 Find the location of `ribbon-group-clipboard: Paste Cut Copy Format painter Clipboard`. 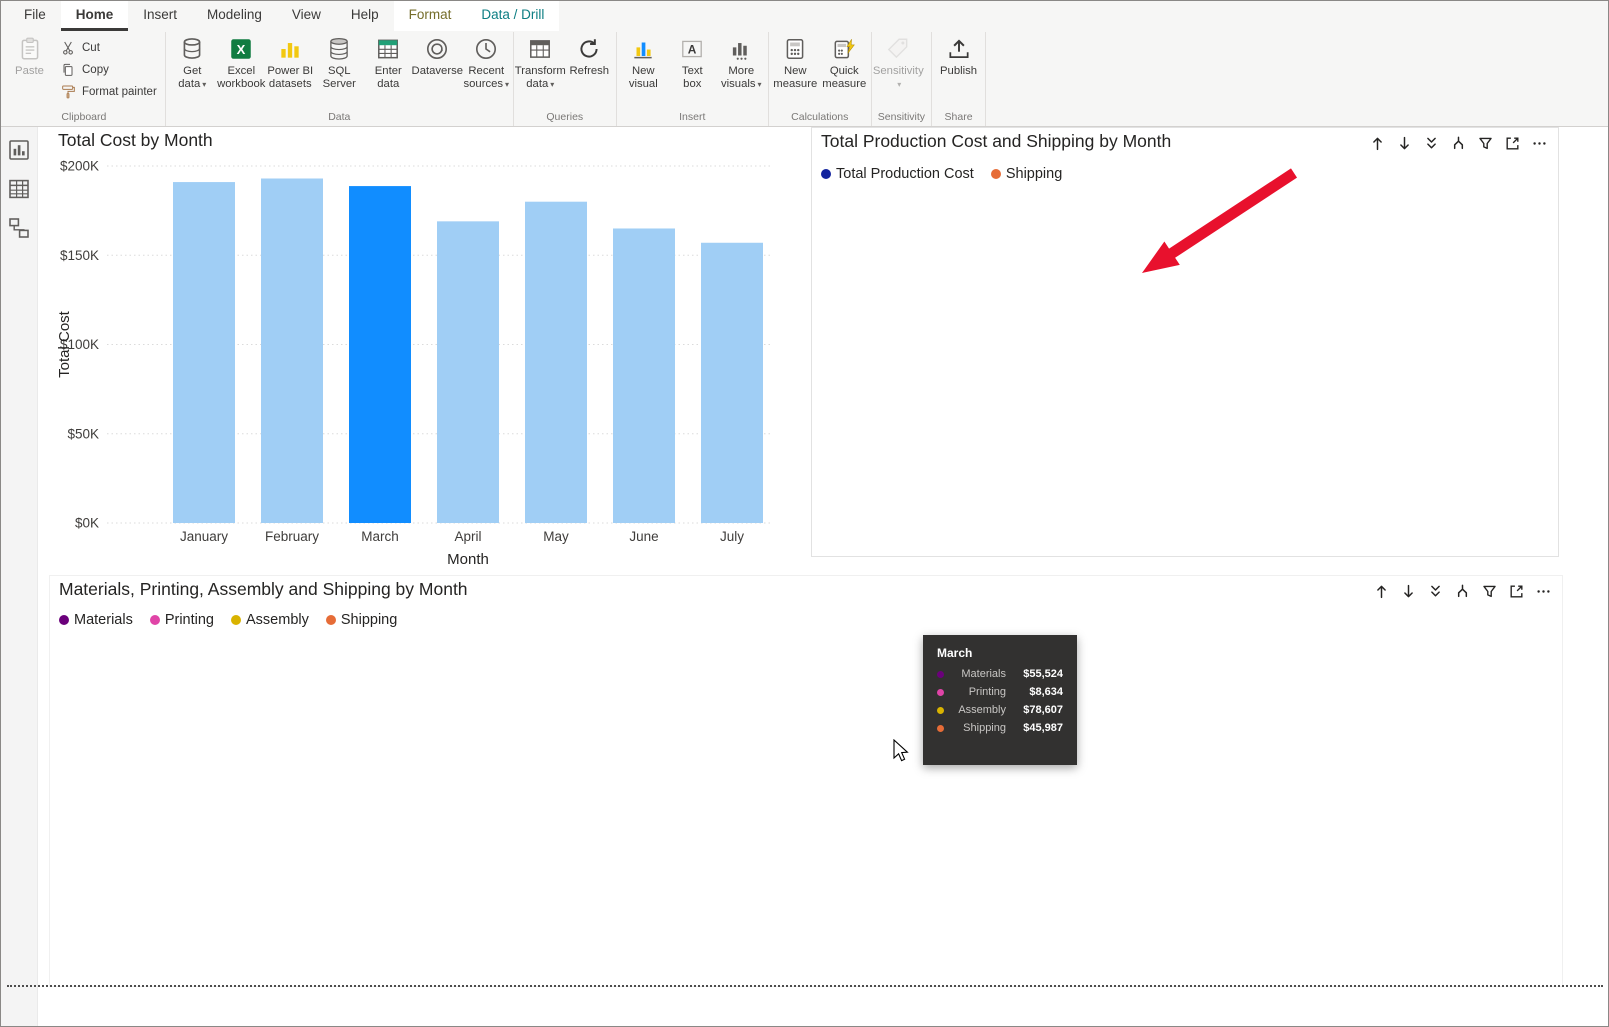

ribbon-group-clipboard: Paste Cut Copy Format painter Clipboard is located at coordinates (84, 79).